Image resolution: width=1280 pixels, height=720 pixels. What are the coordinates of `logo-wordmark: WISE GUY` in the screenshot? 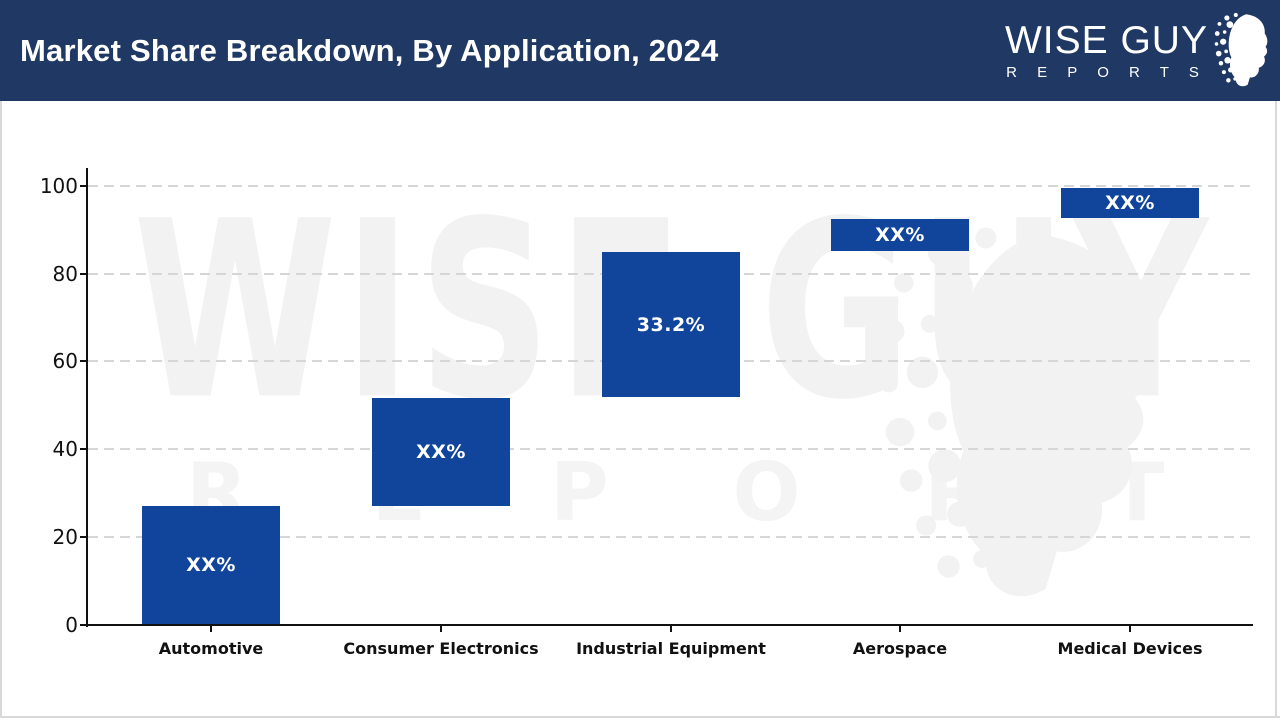 It's located at (1106, 40).